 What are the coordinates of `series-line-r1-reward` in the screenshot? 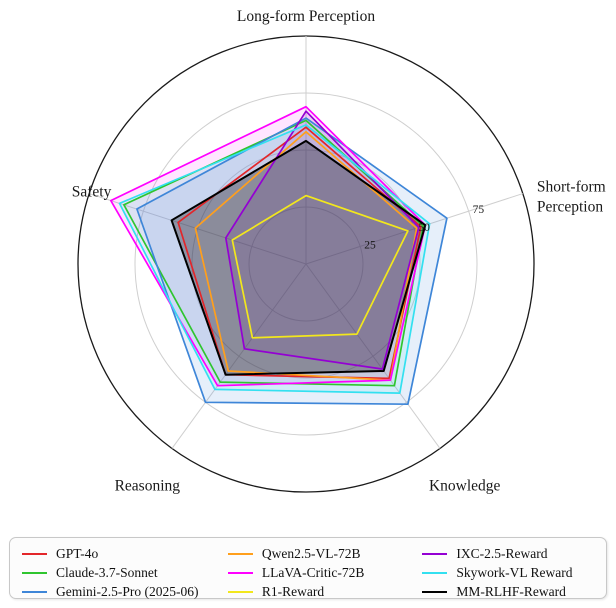 It's located at (320, 266).